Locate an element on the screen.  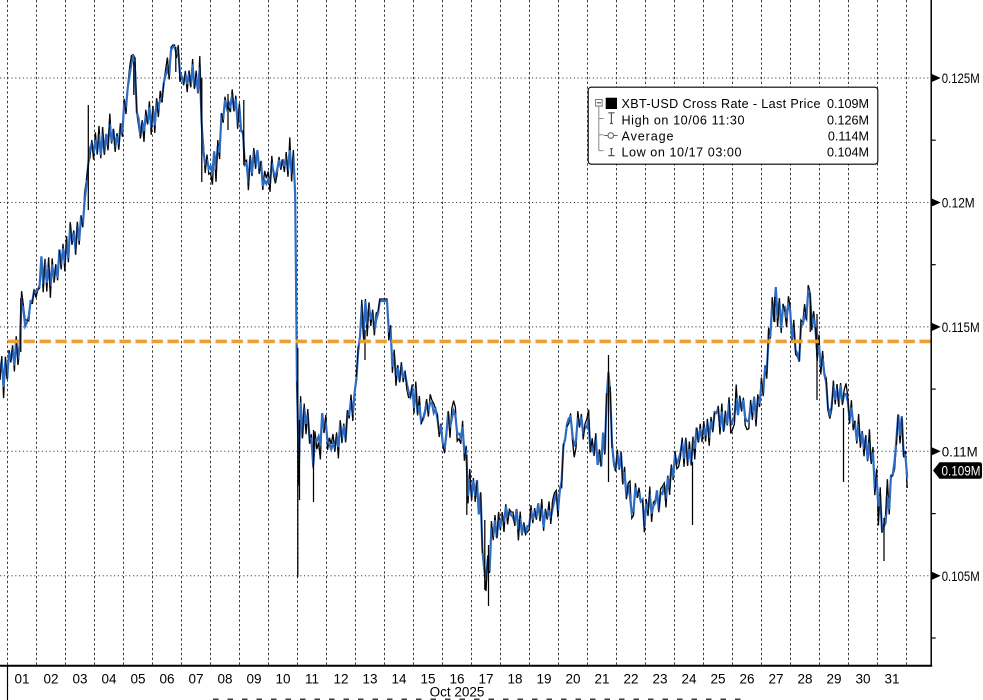
svg-text: Average is located at coordinates (648, 136).